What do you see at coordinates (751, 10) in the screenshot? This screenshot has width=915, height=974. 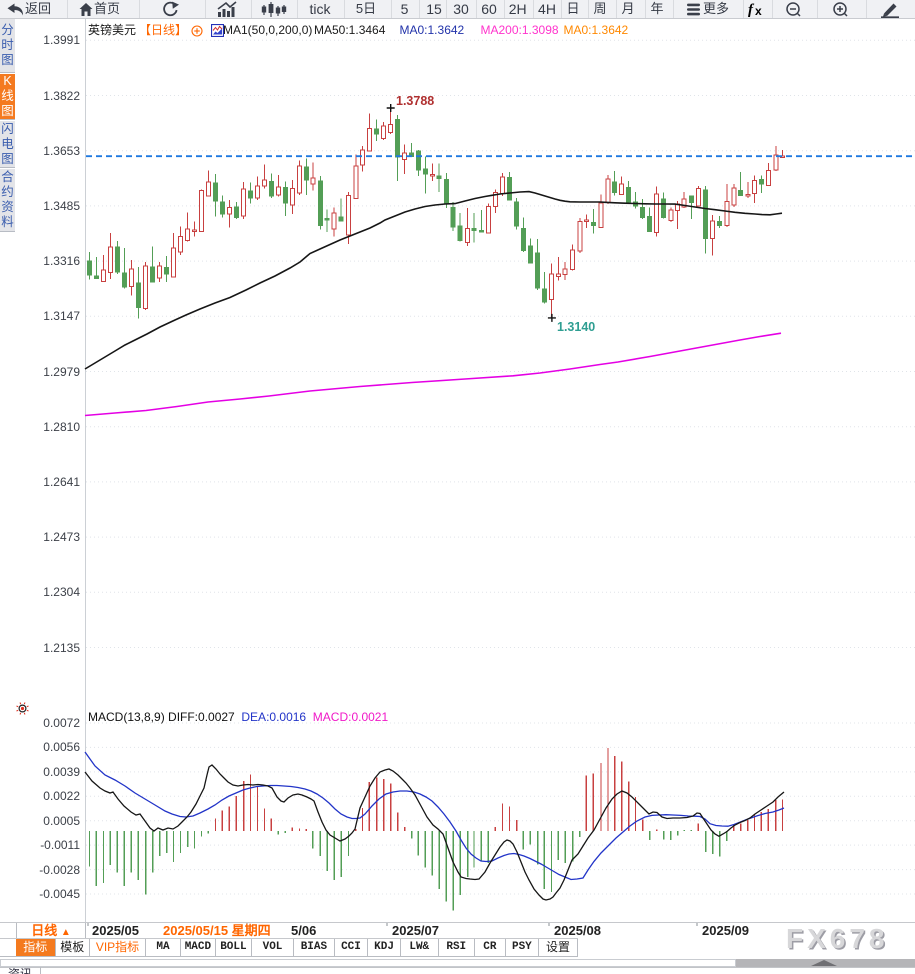 I see `svg-text: f` at bounding box center [751, 10].